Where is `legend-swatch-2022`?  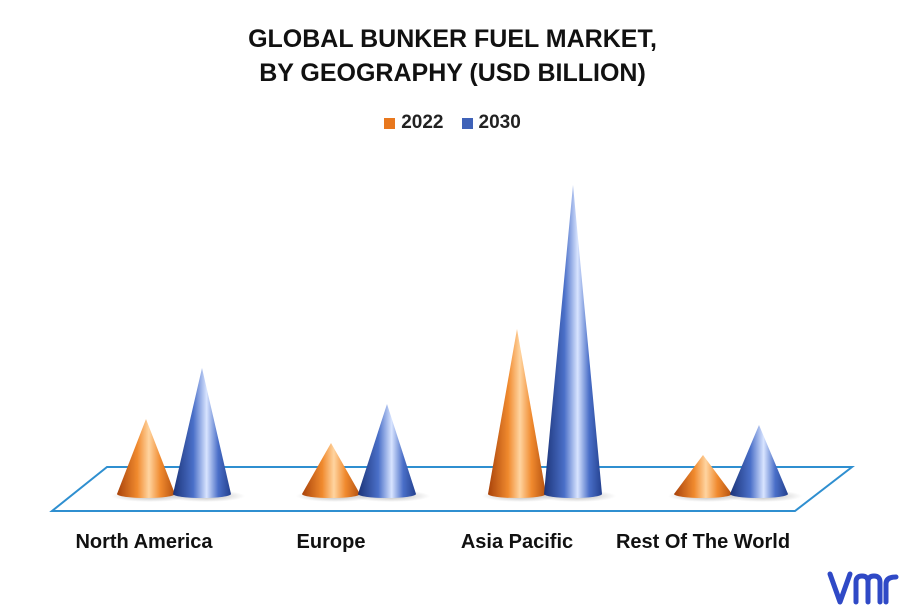 legend-swatch-2022 is located at coordinates (390, 123).